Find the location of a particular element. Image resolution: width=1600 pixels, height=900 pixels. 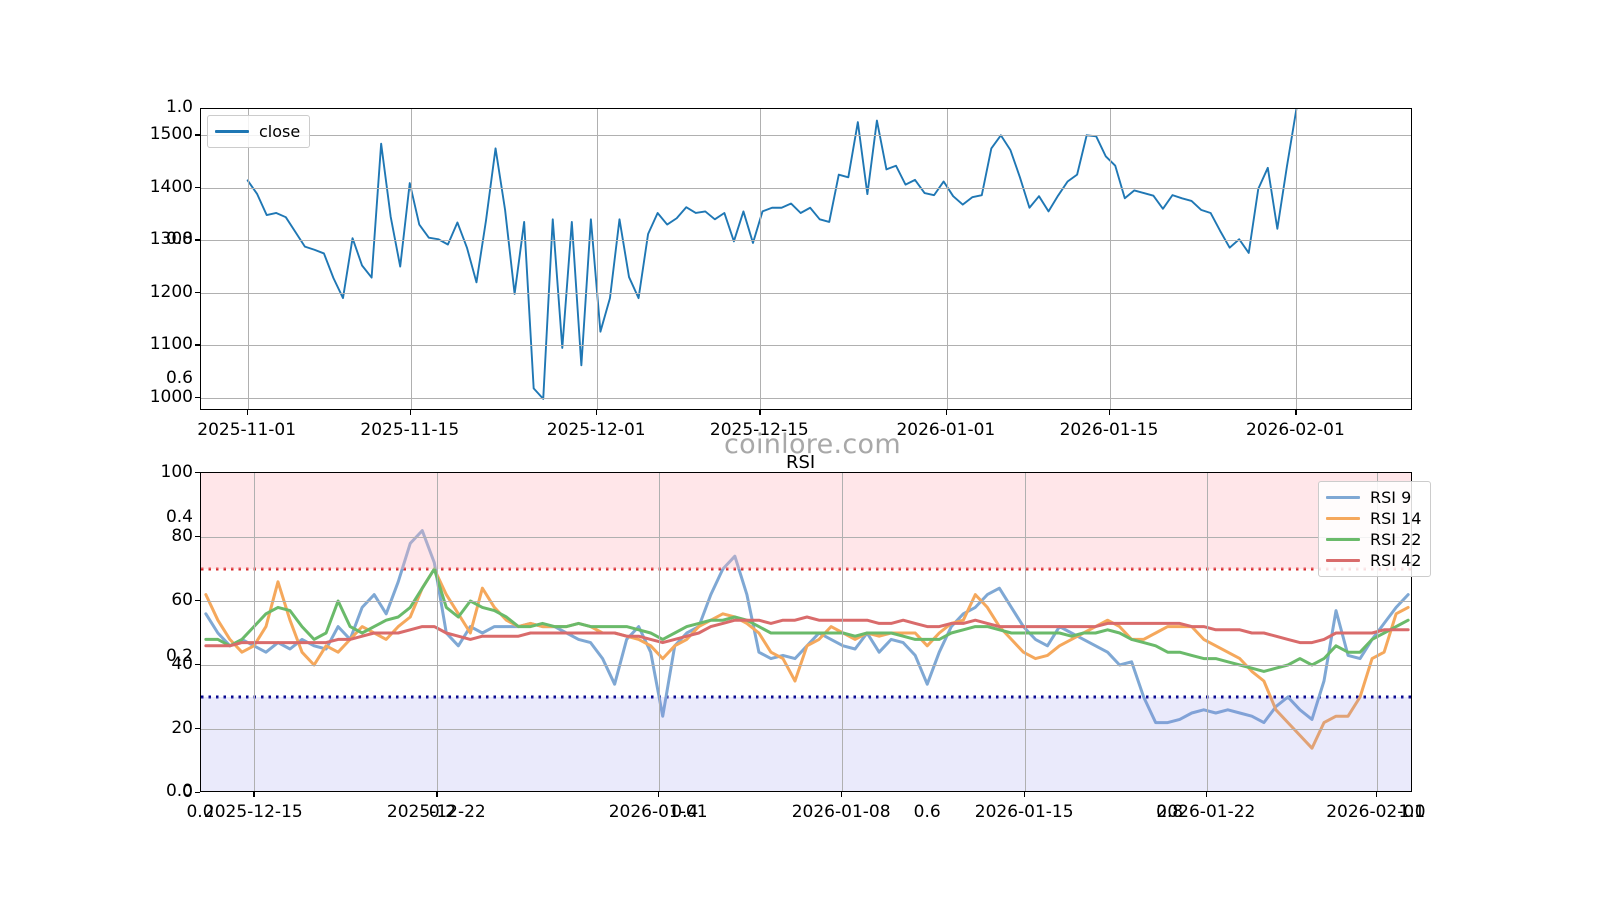

rsi-x-tick-label: 2025-12-22 is located at coordinates (436, 812).